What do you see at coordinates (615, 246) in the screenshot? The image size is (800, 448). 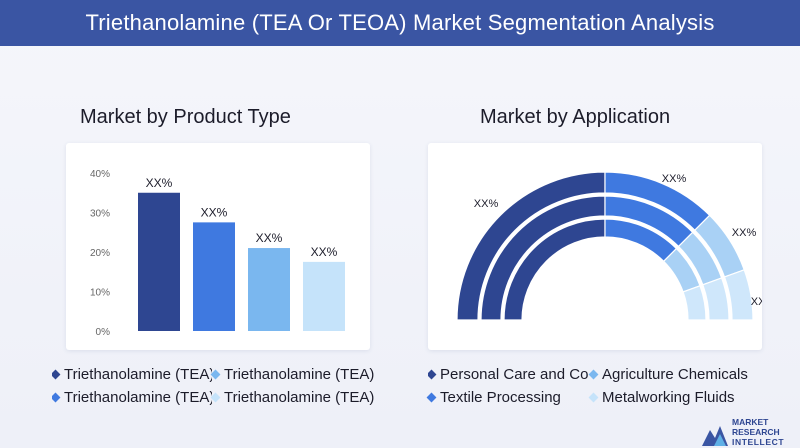 I see `application-donut-chart: XX% XX% XX% XX%` at bounding box center [615, 246].